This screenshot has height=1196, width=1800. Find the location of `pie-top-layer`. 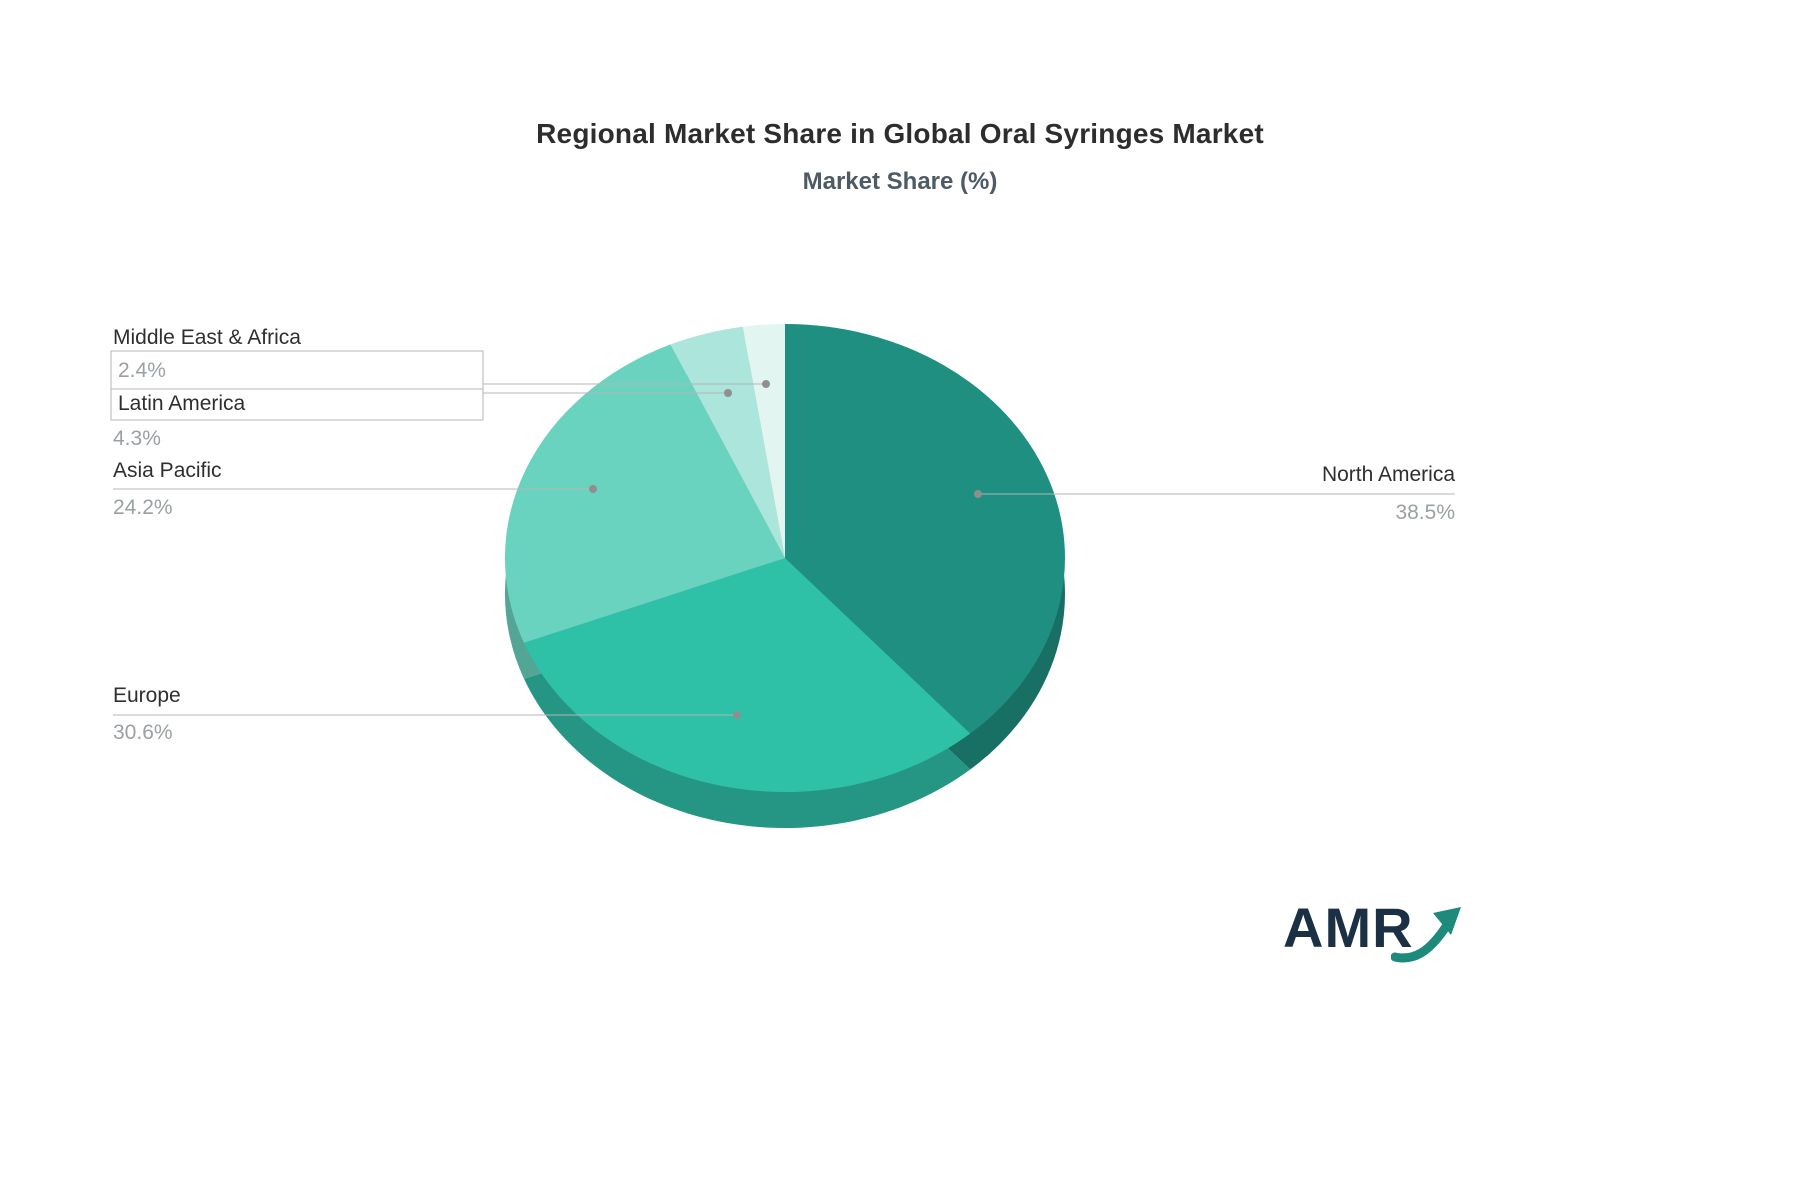

pie-top-layer is located at coordinates (784, 558).